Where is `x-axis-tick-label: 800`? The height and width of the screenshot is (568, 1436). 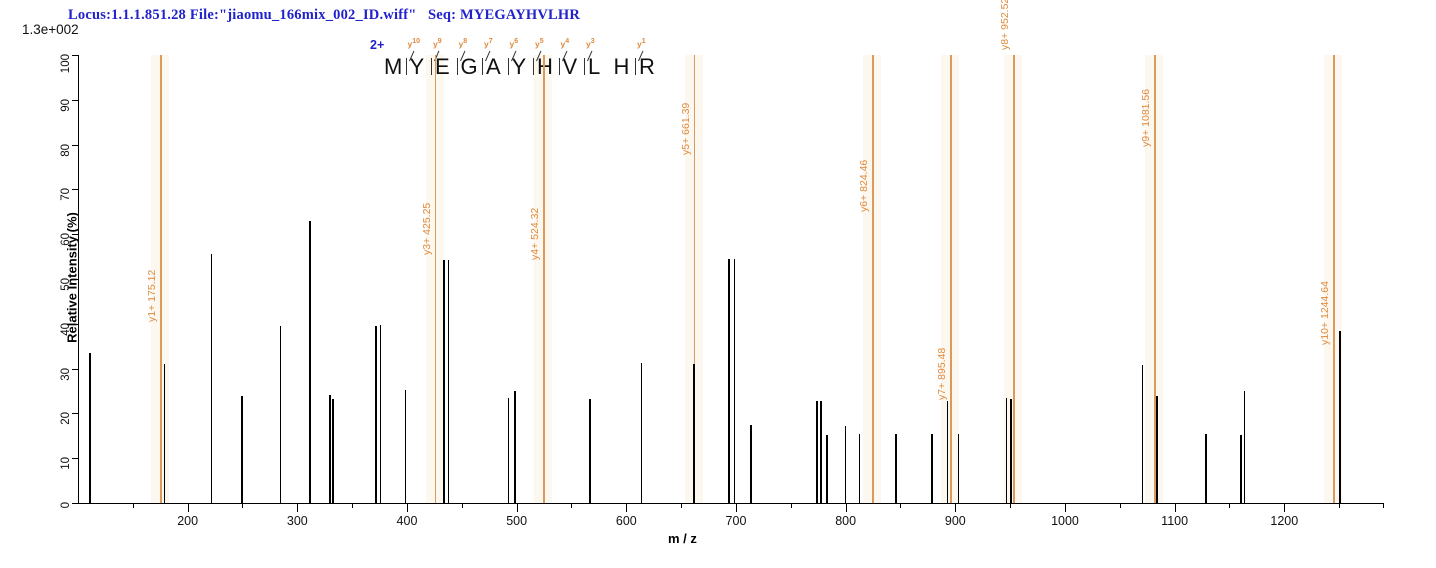 x-axis-tick-label: 800 is located at coordinates (846, 521).